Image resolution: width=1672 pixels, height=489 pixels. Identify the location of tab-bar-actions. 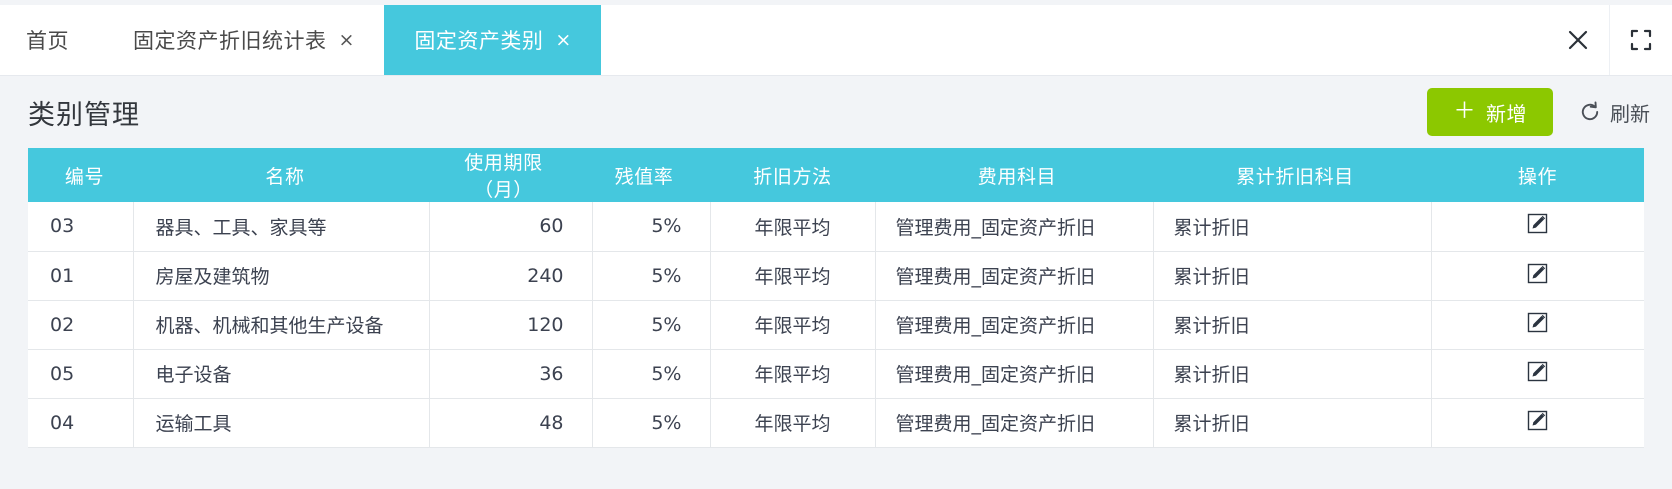
(1609, 37).